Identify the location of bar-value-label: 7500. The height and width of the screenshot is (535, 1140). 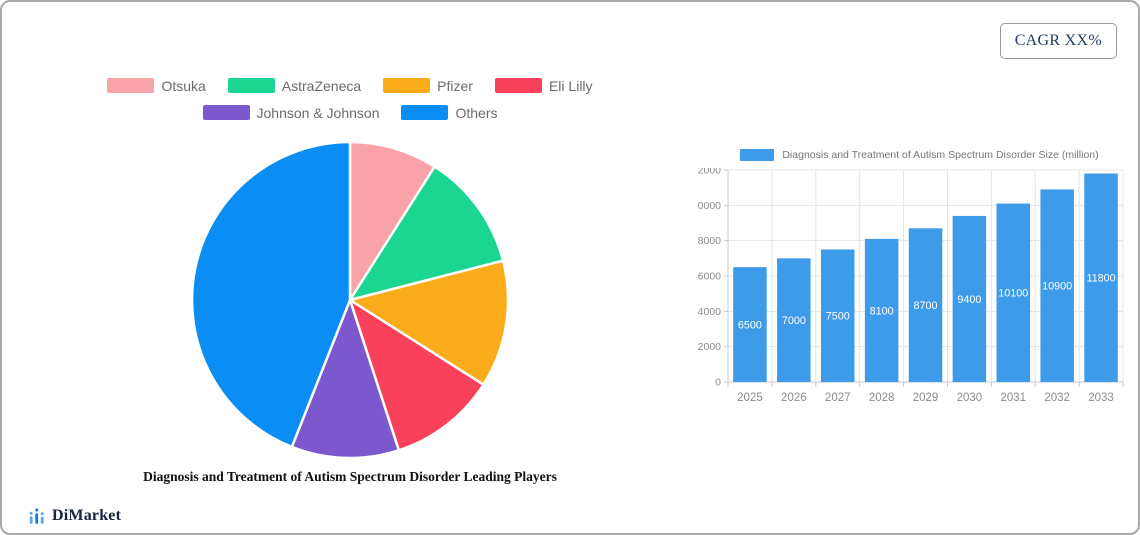
(838, 317).